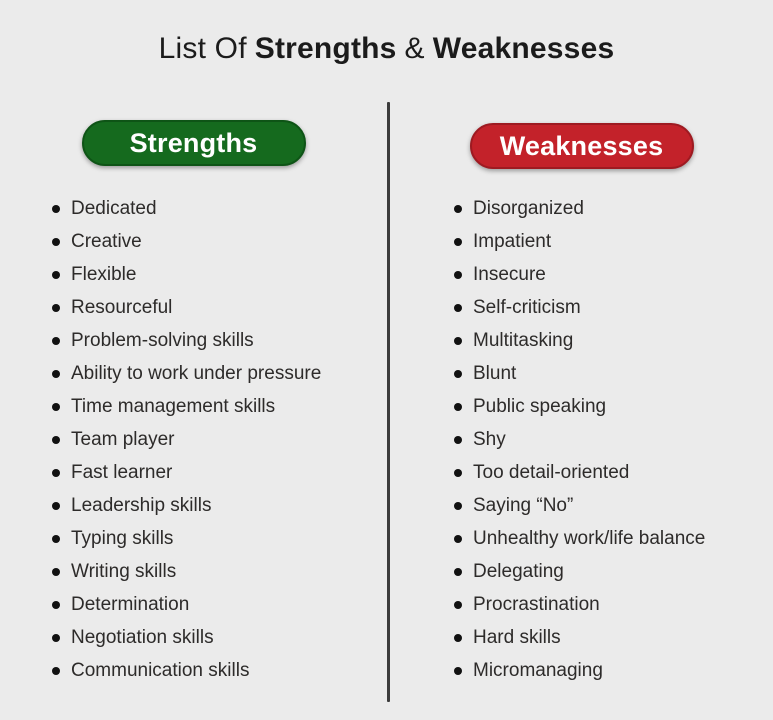  I want to click on list-item-text: Insecure, so click(509, 274).